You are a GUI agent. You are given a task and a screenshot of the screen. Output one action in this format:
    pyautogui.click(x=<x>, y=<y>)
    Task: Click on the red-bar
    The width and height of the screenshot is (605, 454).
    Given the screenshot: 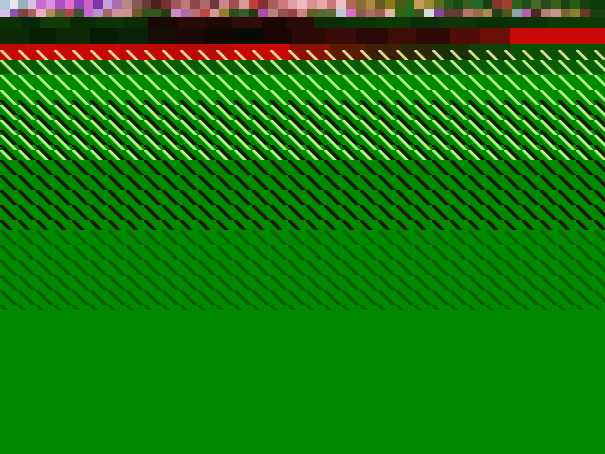 What is the action you would take?
    pyautogui.click(x=302, y=52)
    